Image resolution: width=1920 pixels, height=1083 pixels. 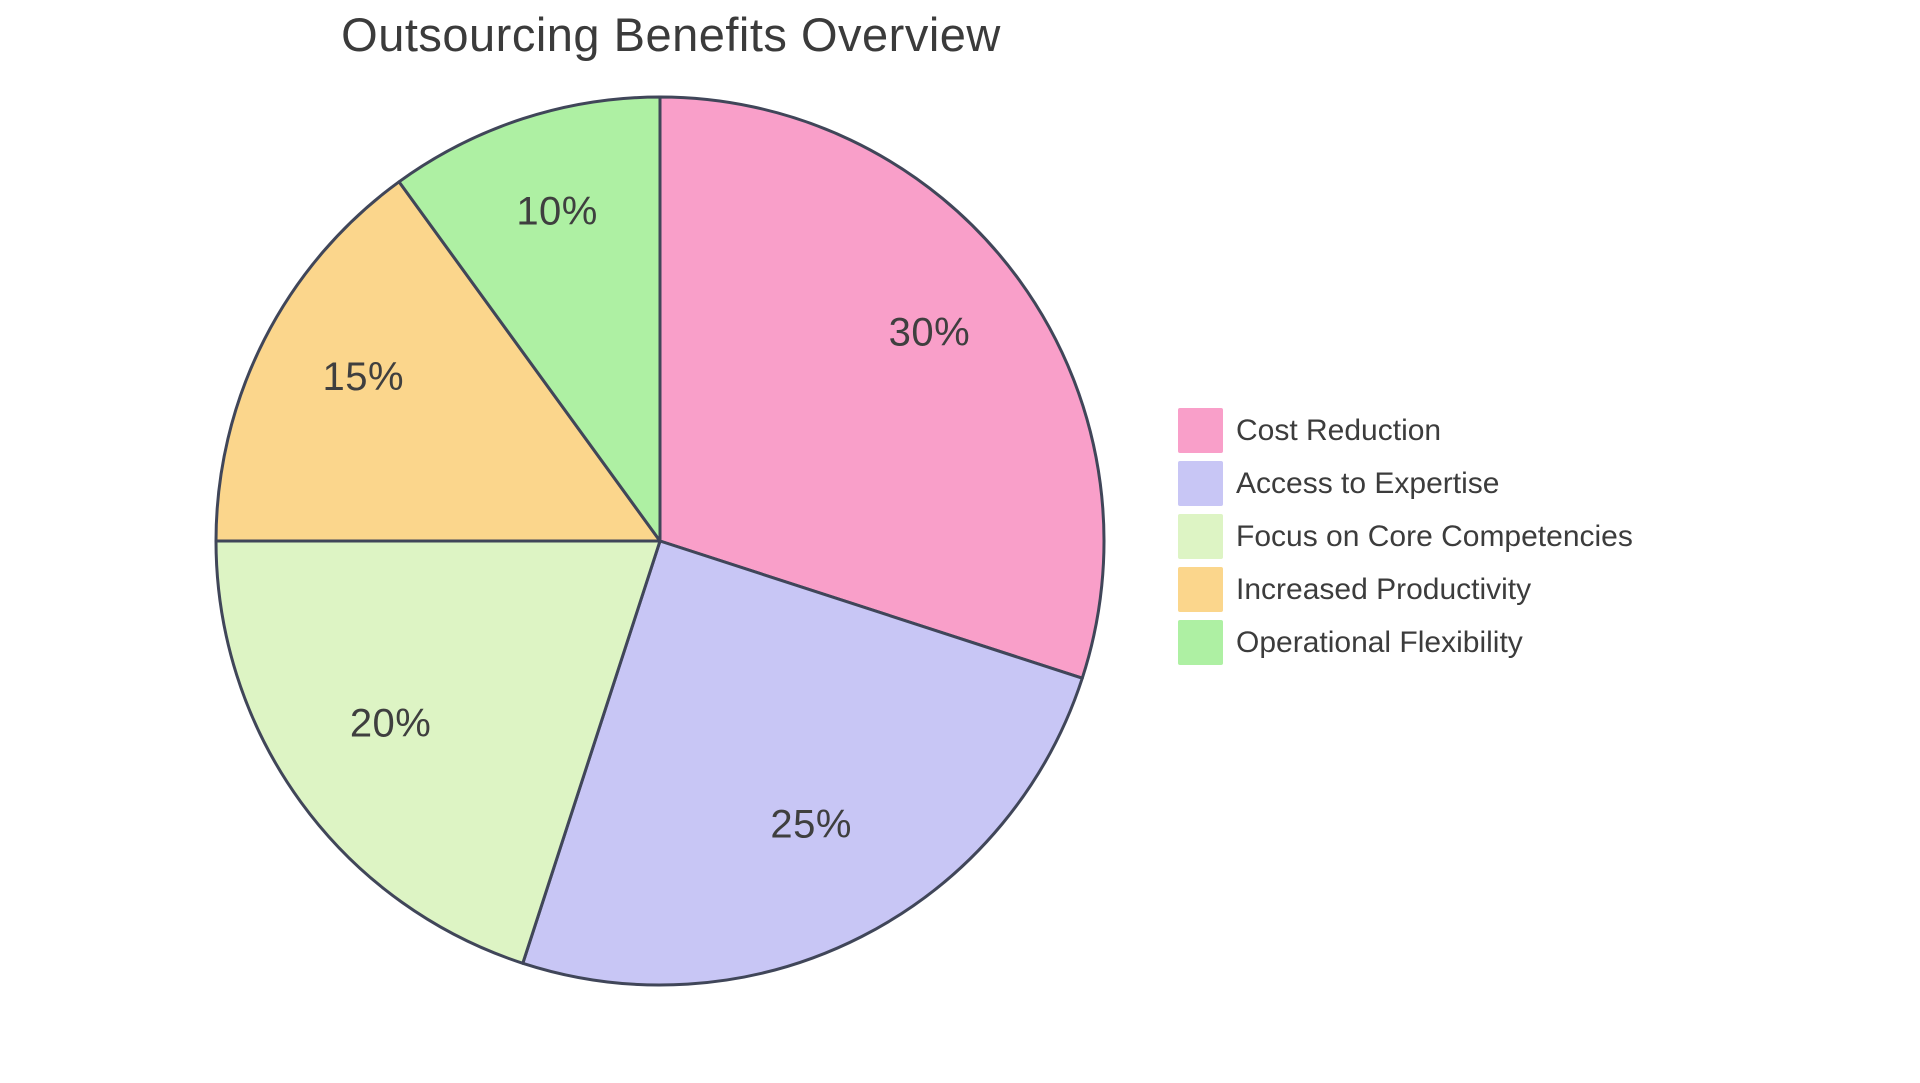 I want to click on legend-item: Focus on Core Competencies, so click(x=1405, y=536).